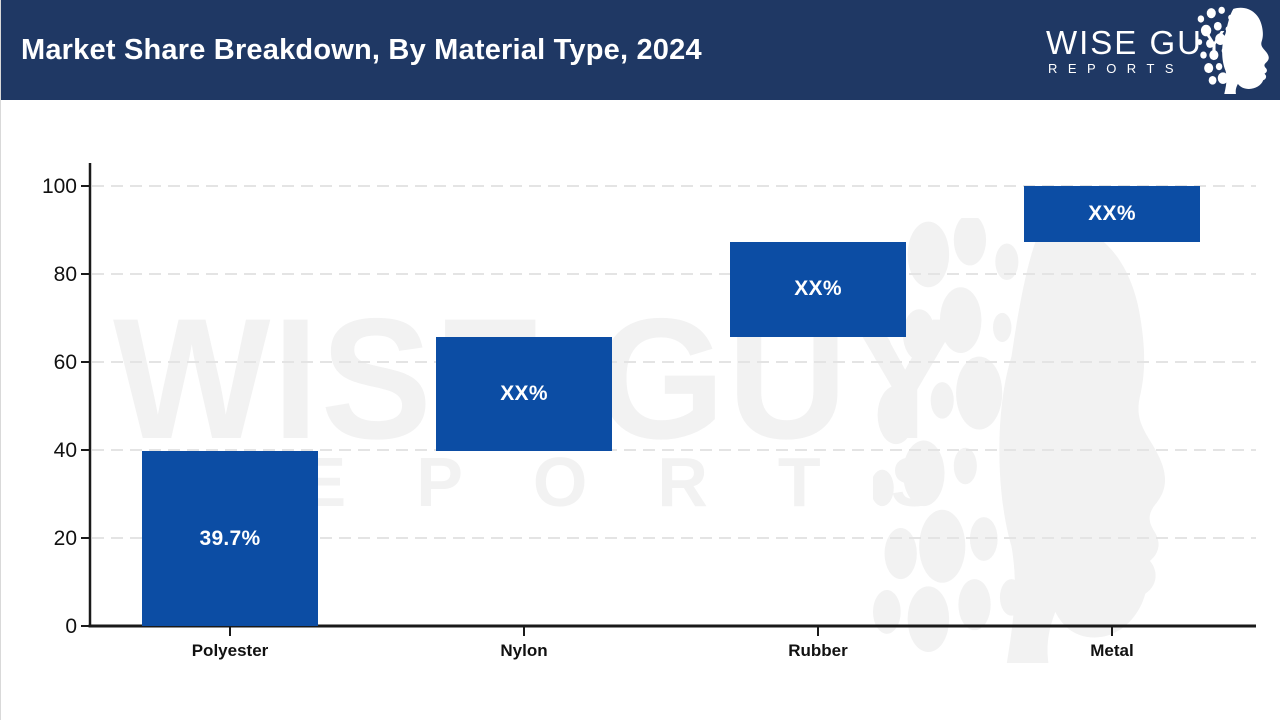 The height and width of the screenshot is (720, 1280). I want to click on bar-value-label: 39.7%, so click(230, 538).